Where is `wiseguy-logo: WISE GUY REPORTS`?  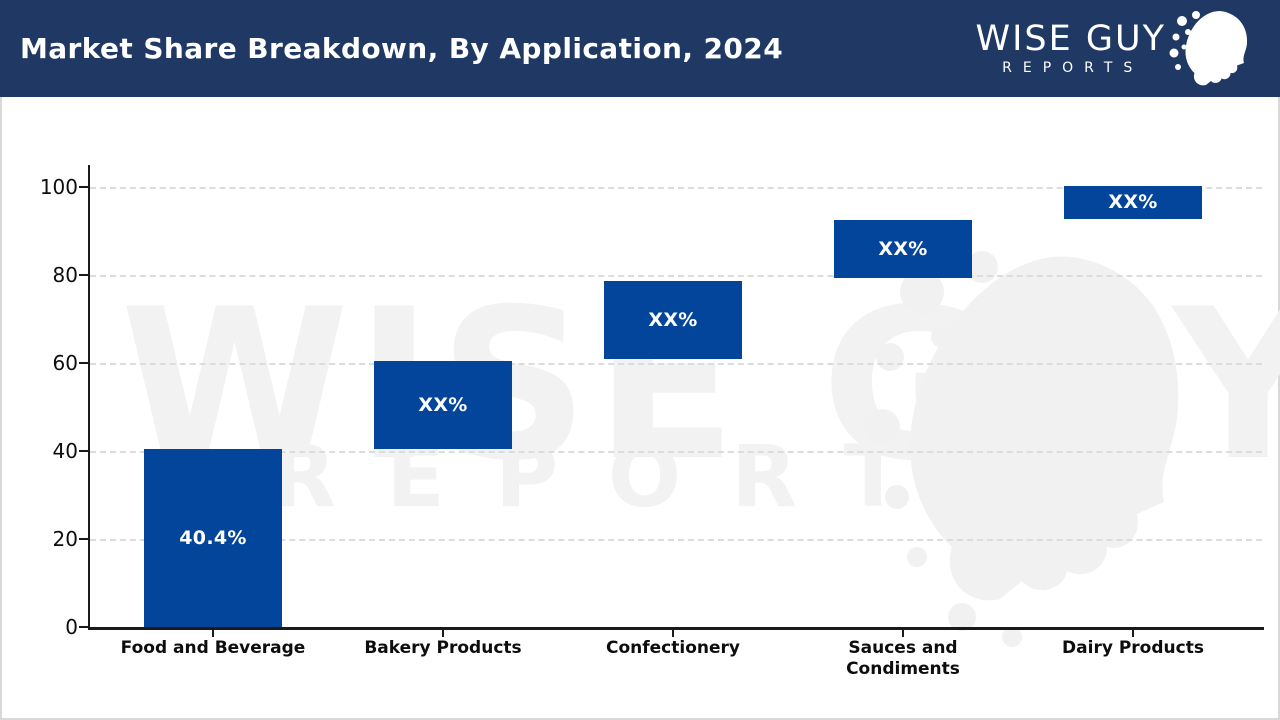 wiseguy-logo: WISE GUY REPORTS is located at coordinates (1114, 49).